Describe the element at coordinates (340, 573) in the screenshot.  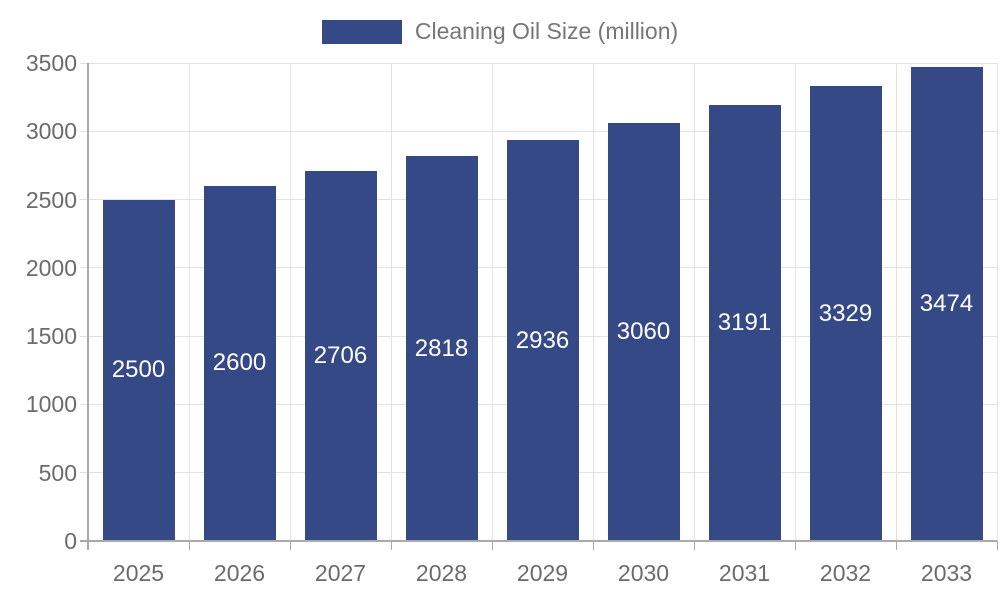
I see `x-axis-label: 2027` at that location.